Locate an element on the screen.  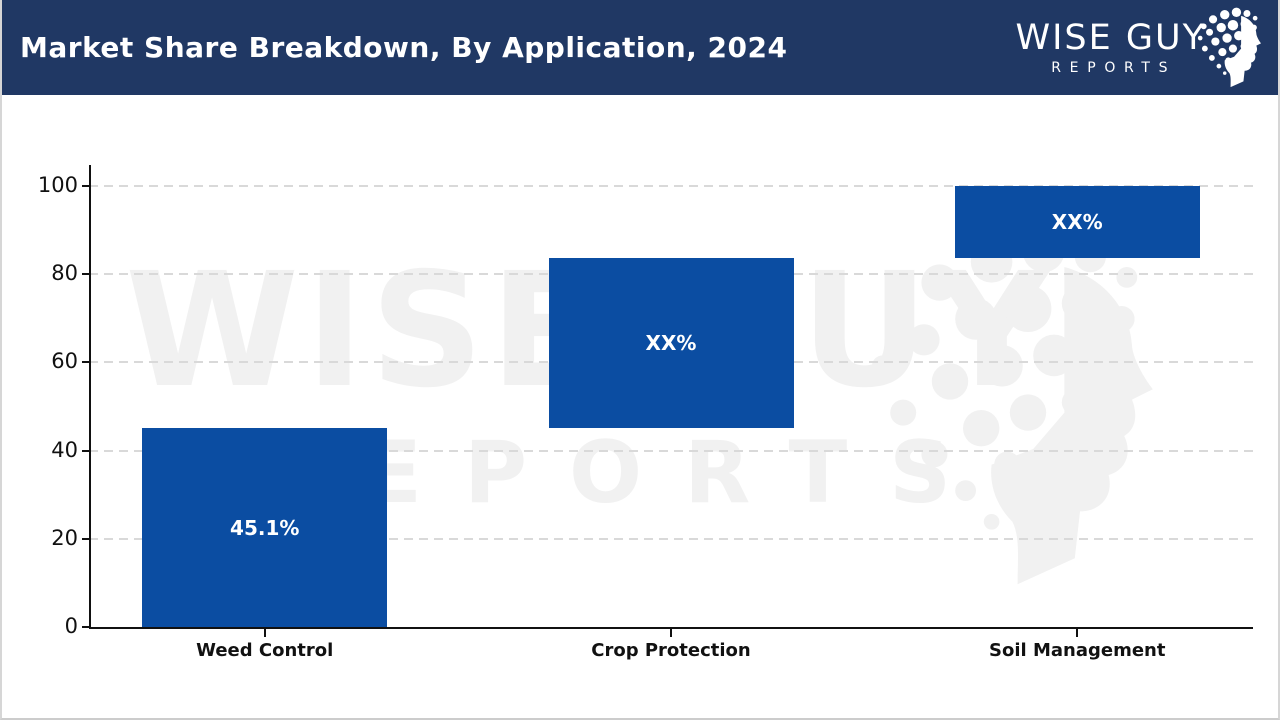
y-tick-label-100: 100 is located at coordinates (57, 185).